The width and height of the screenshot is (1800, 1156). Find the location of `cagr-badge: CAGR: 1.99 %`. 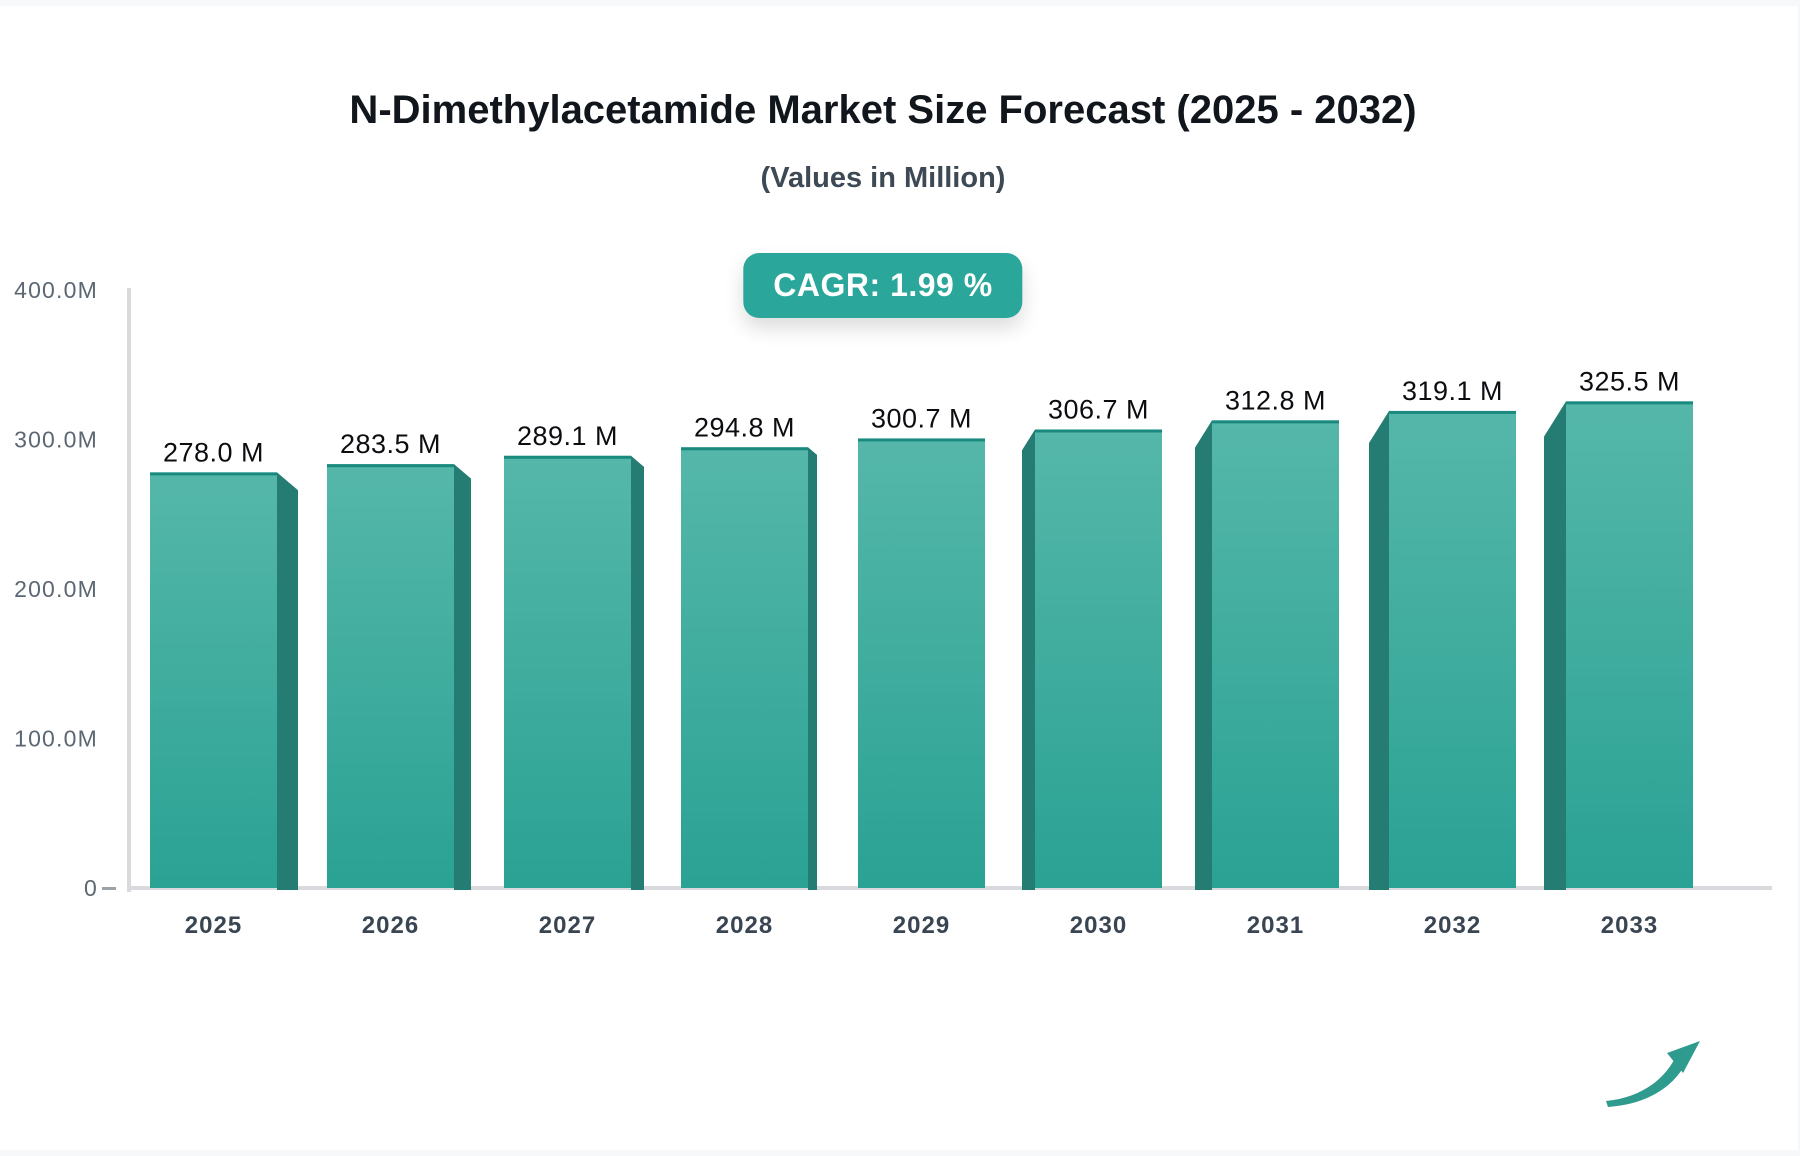

cagr-badge: CAGR: 1.99 % is located at coordinates (883, 285).